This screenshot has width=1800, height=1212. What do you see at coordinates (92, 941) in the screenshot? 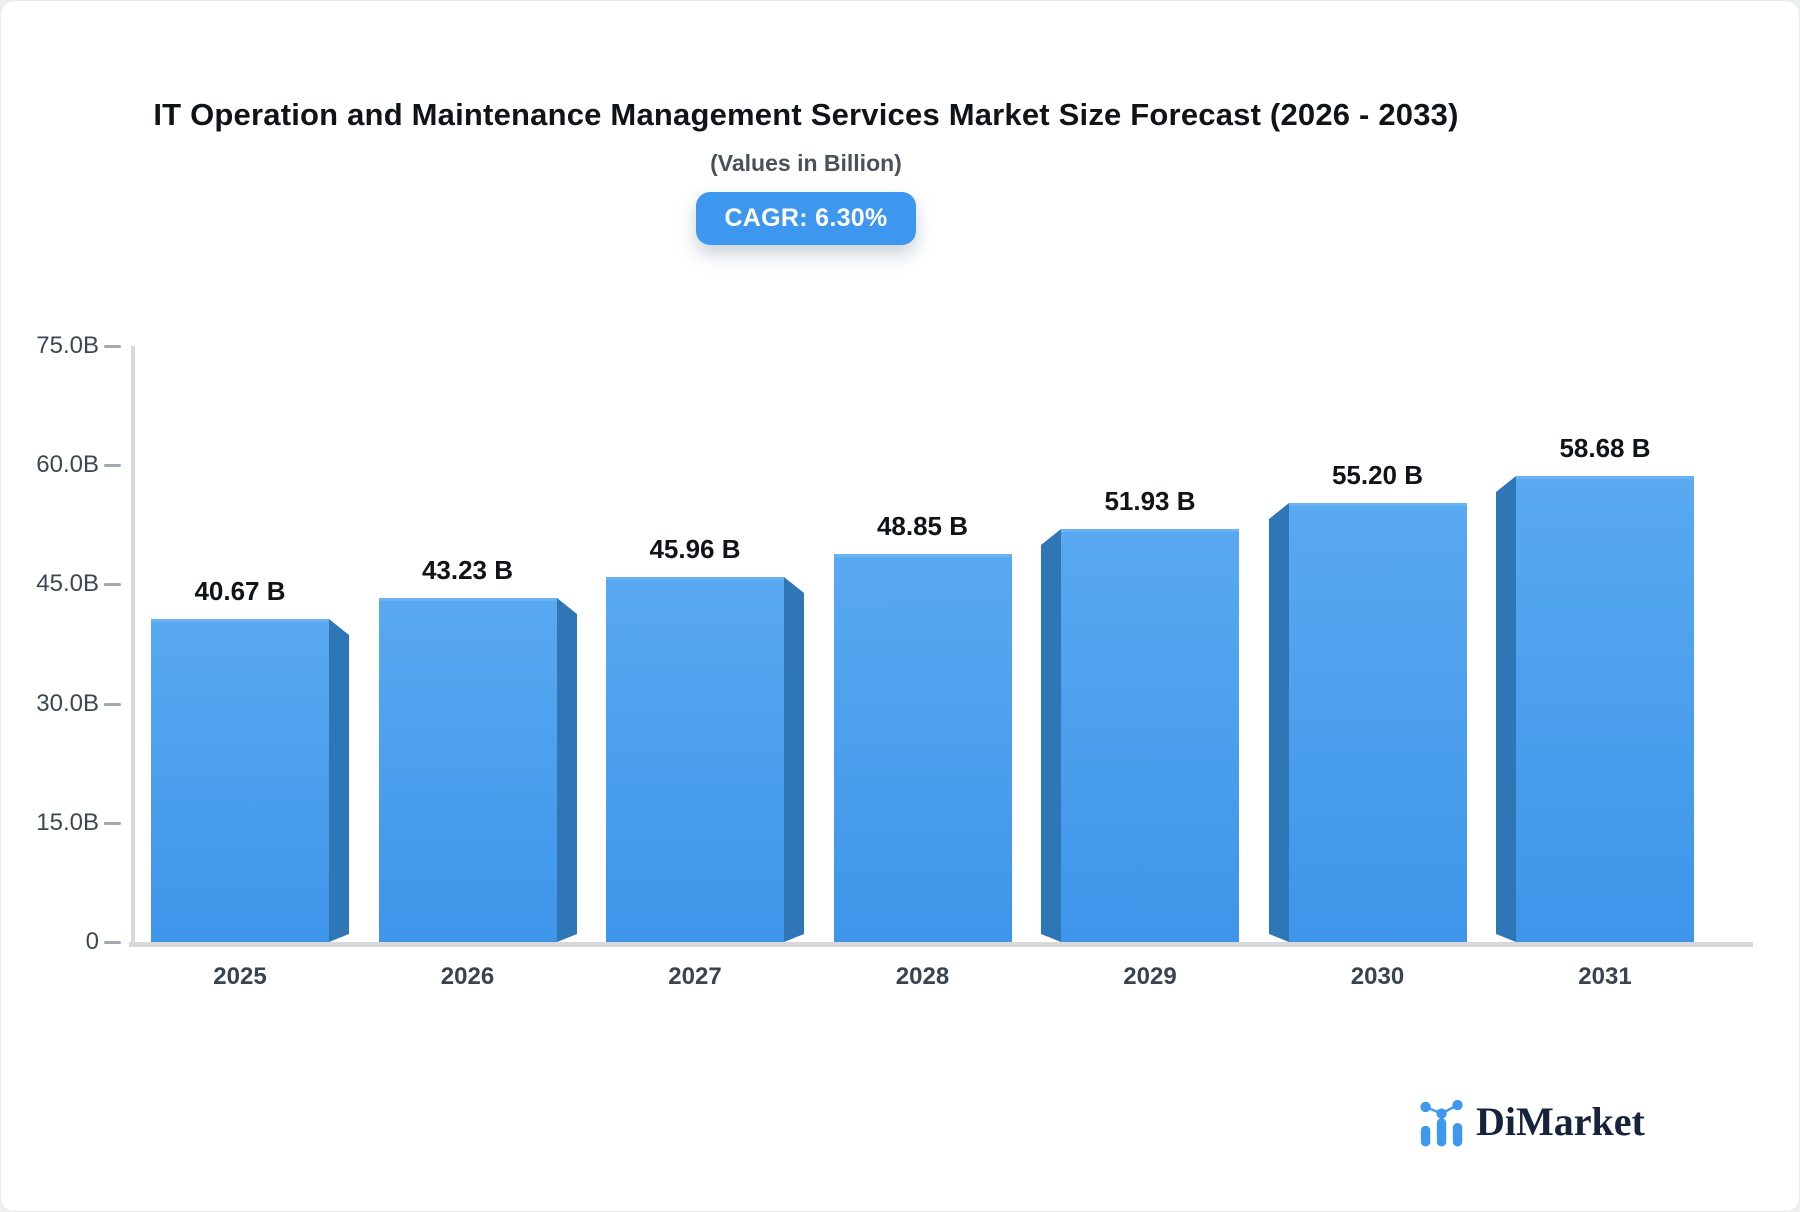
I see `y-axis-tick-label: 0` at bounding box center [92, 941].